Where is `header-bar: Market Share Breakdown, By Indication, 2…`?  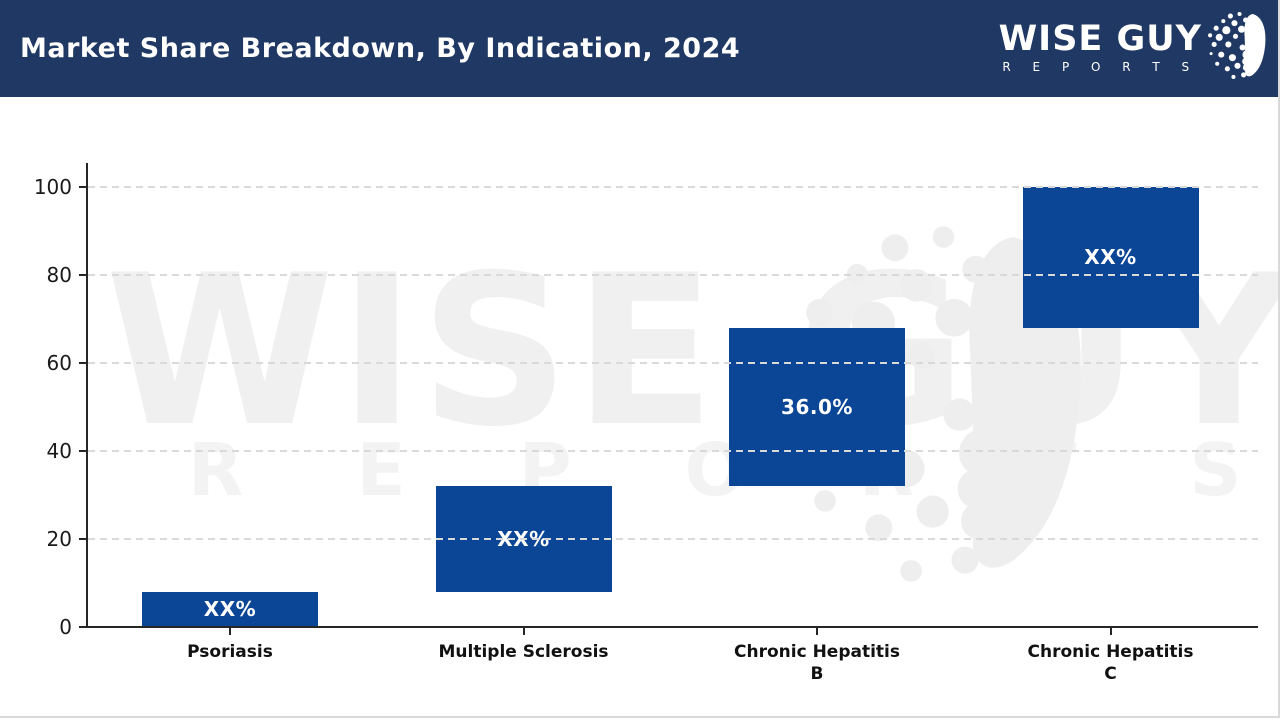
header-bar: Market Share Breakdown, By Indication, 2… is located at coordinates (640, 48).